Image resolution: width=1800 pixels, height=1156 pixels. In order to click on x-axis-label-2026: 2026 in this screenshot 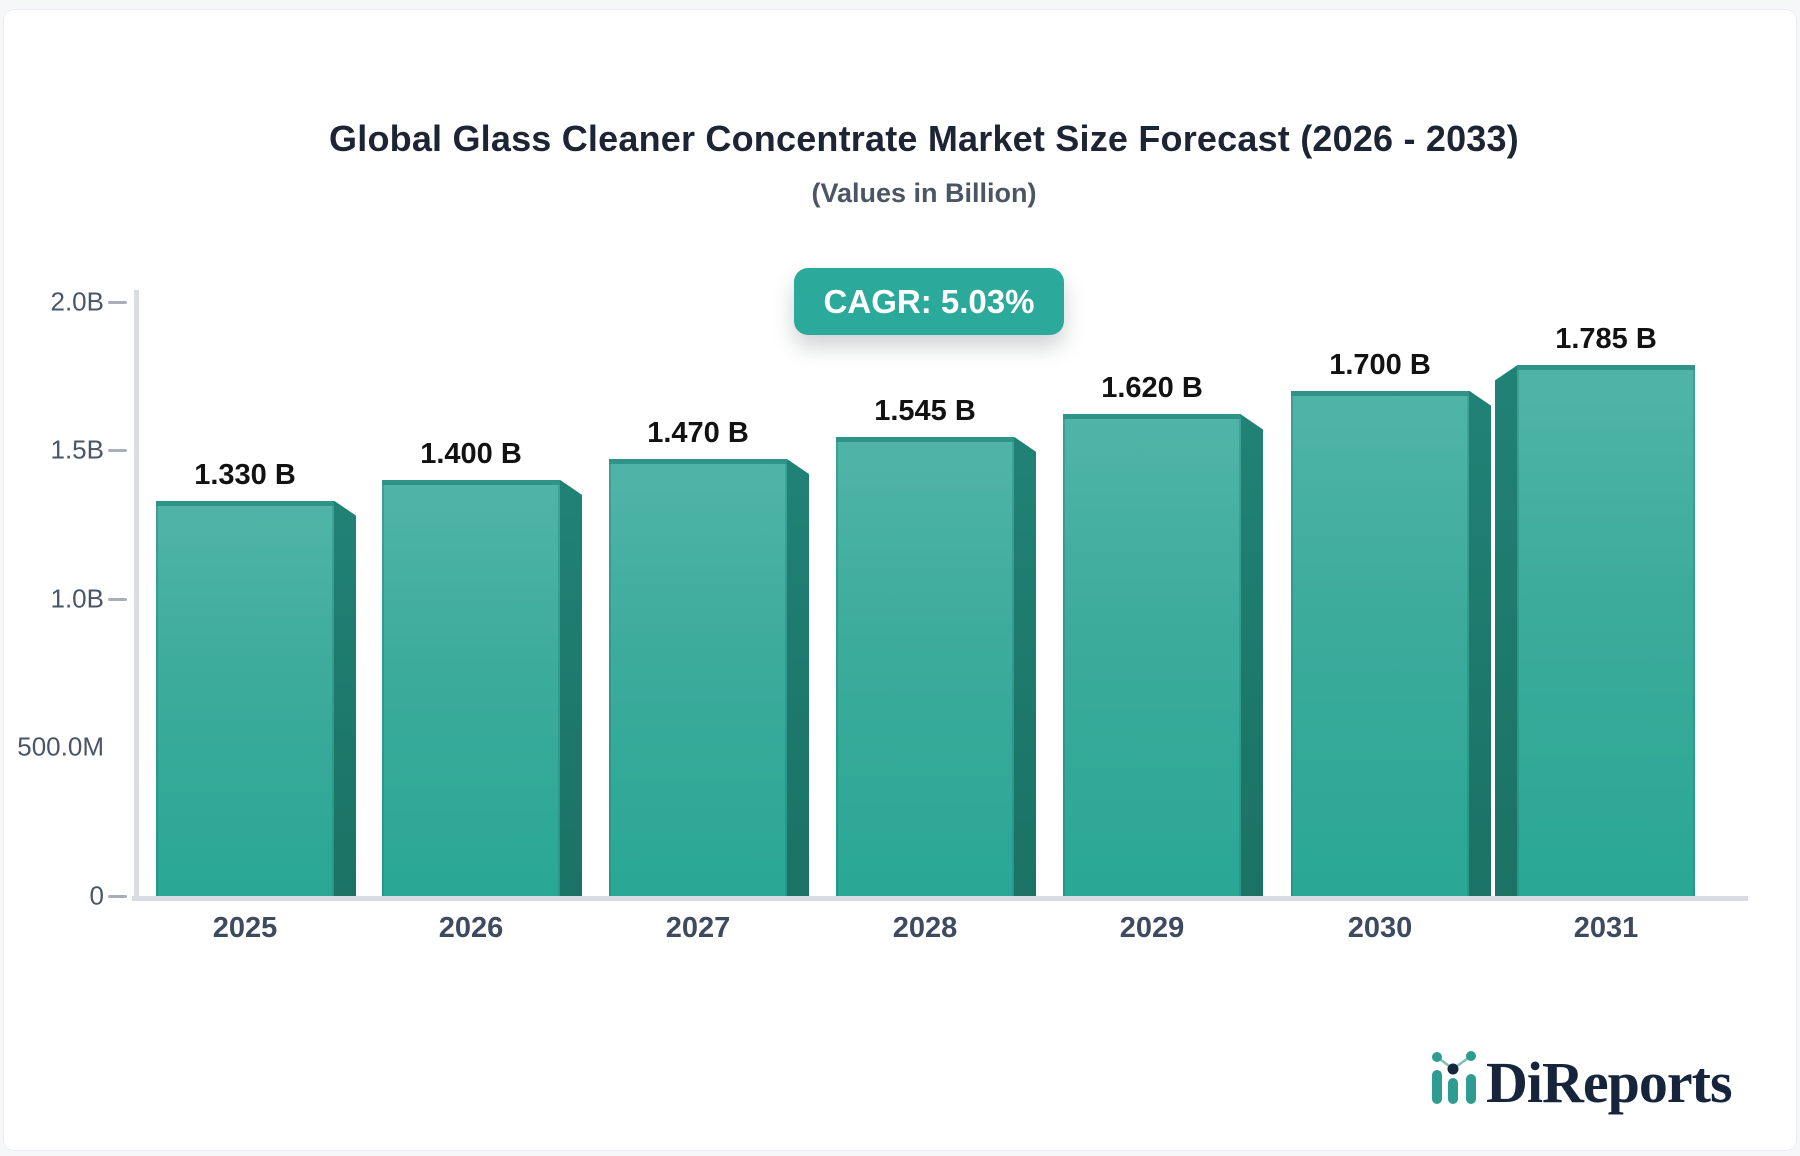, I will do `click(471, 928)`.